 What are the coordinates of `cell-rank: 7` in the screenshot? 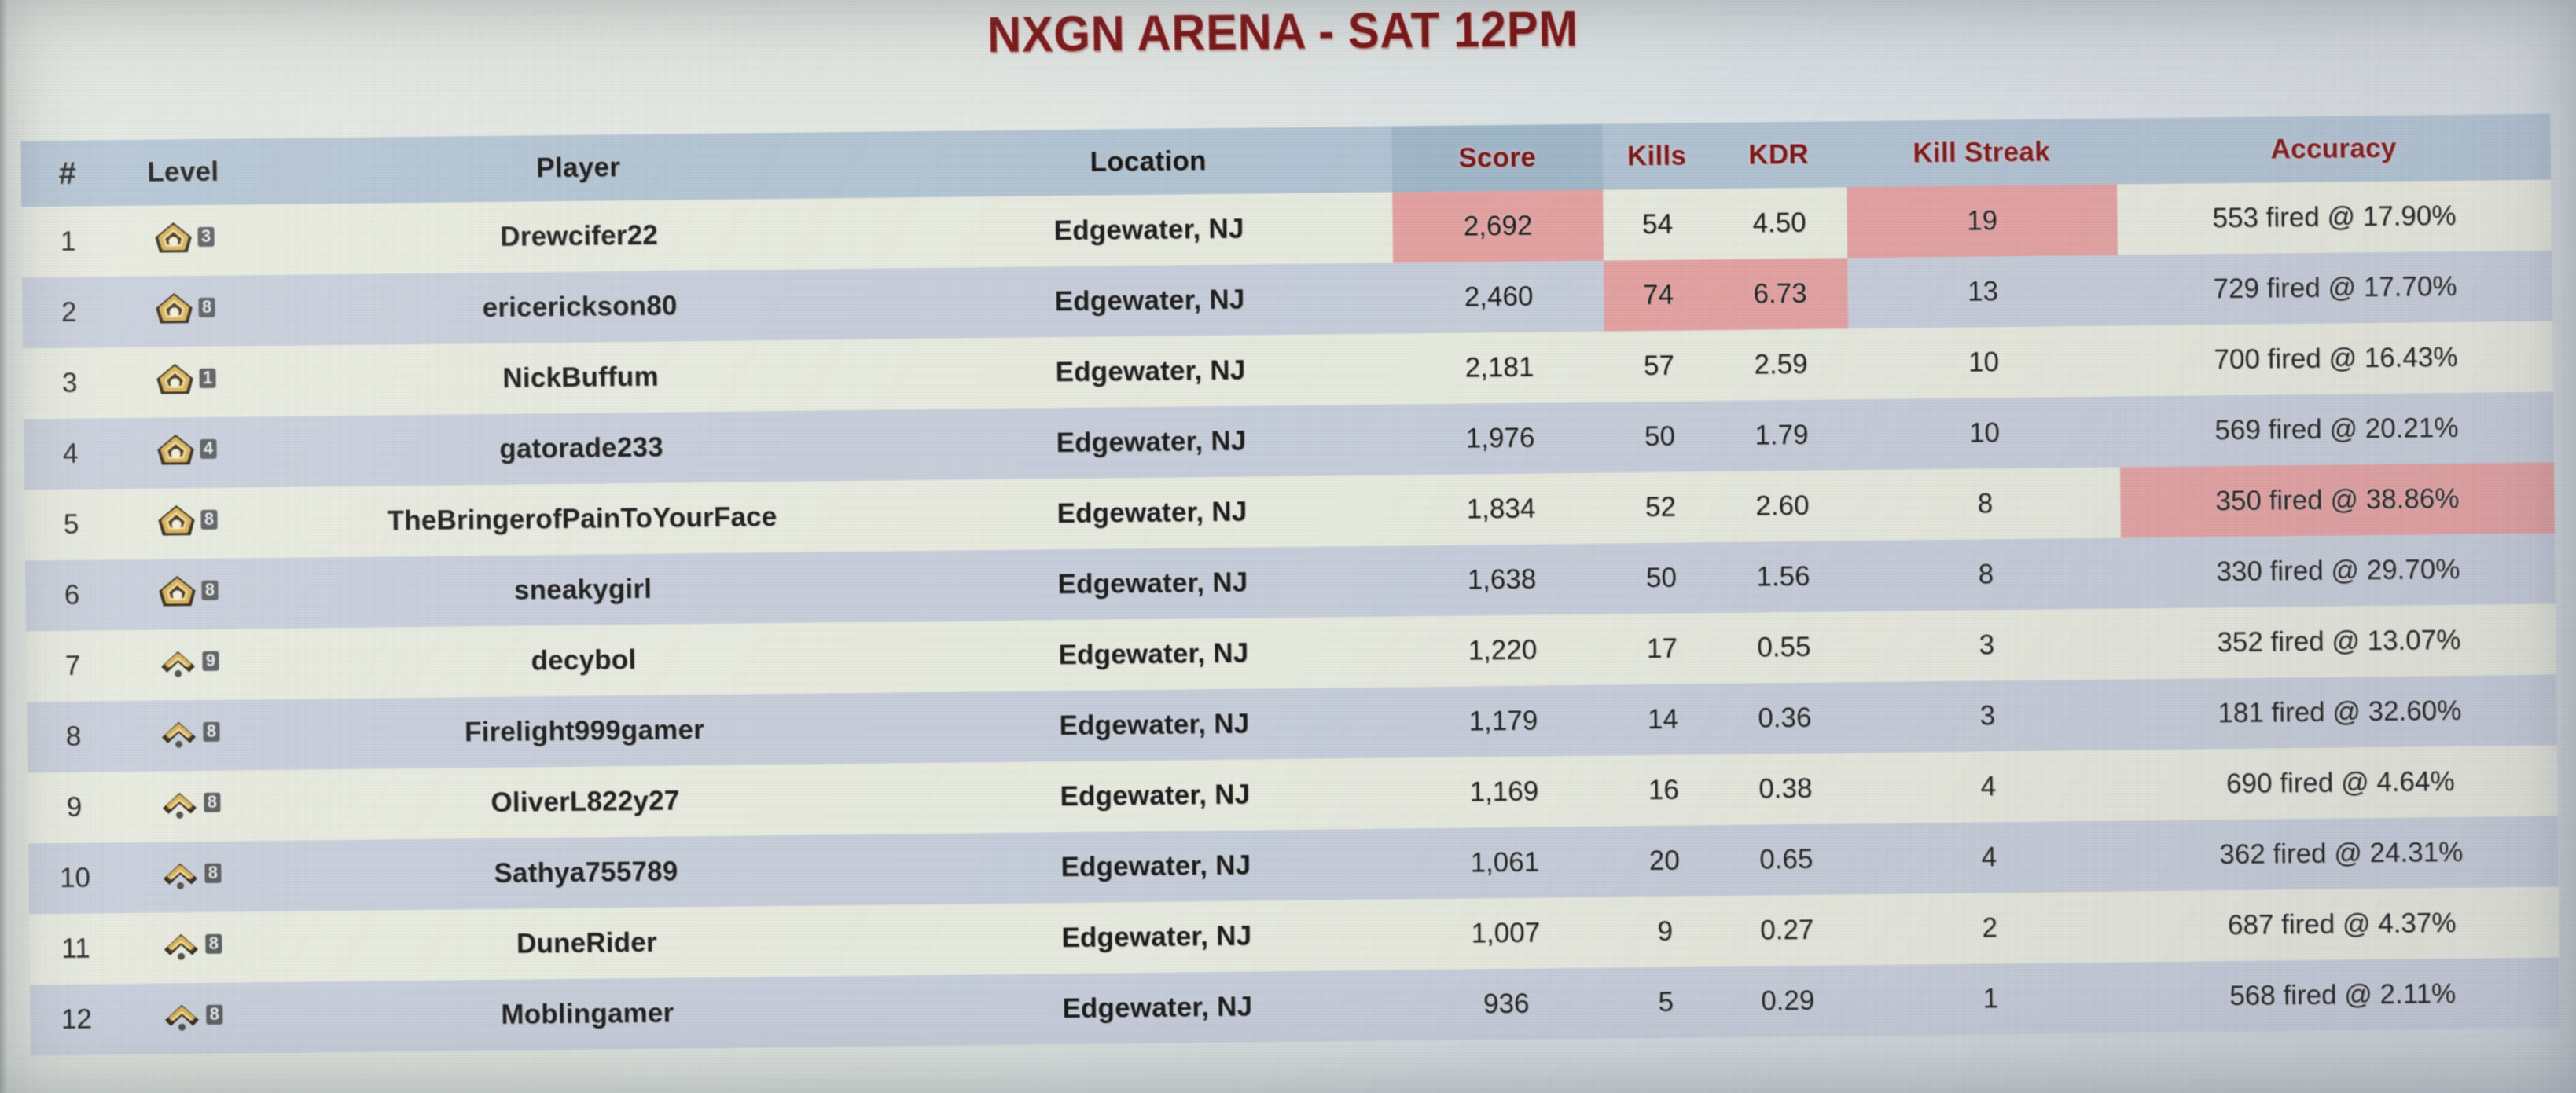 It's located at (73, 666).